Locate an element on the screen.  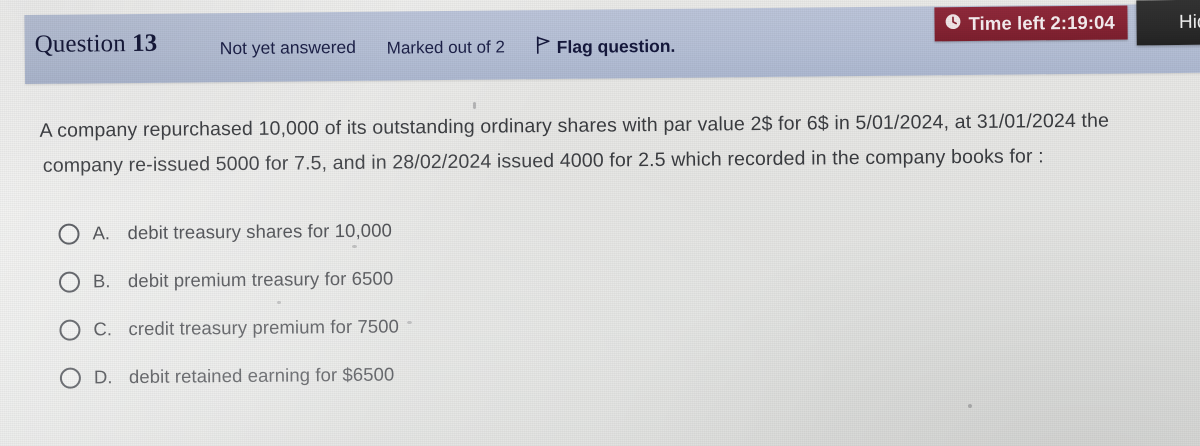
clock-icon is located at coordinates (952, 24).